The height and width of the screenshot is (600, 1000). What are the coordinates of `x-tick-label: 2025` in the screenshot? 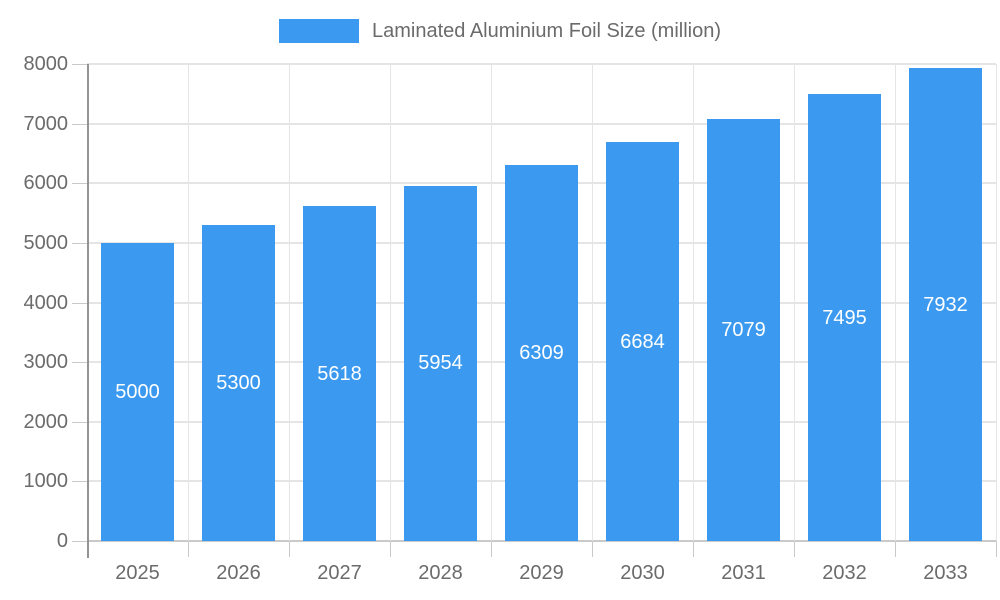 It's located at (137, 573).